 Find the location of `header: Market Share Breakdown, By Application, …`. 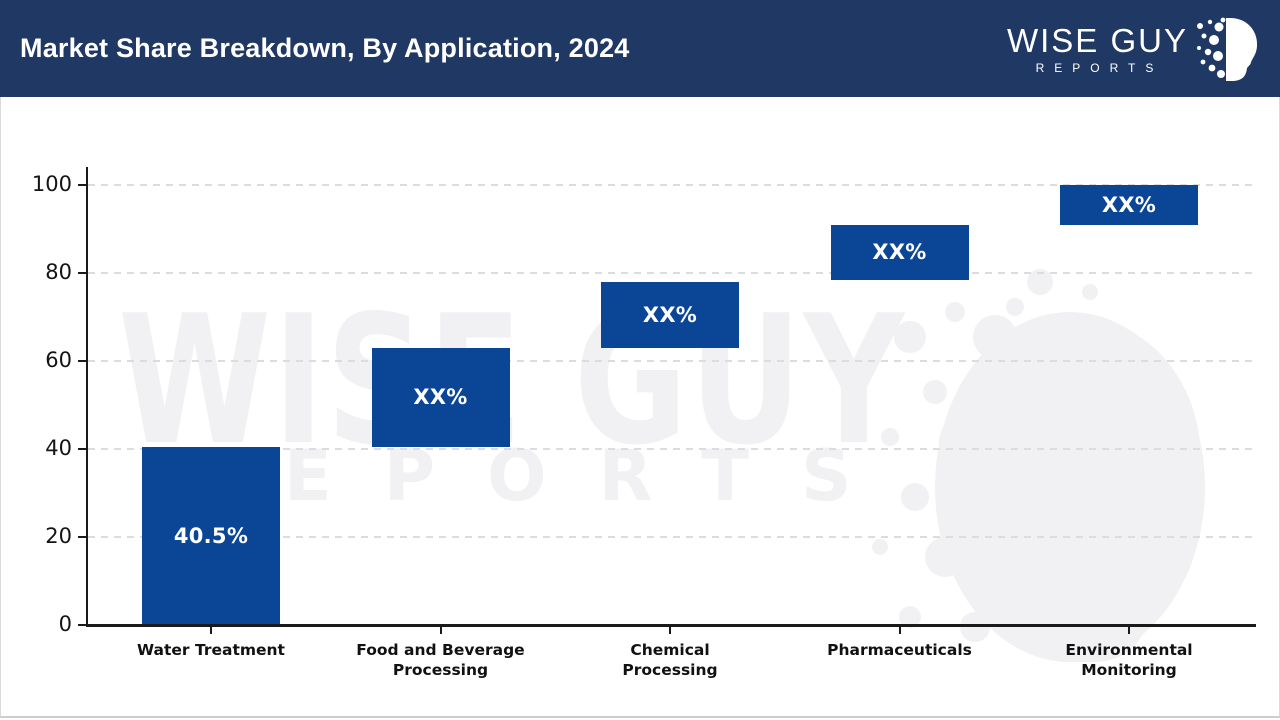

header: Market Share Breakdown, By Application, … is located at coordinates (640, 48).